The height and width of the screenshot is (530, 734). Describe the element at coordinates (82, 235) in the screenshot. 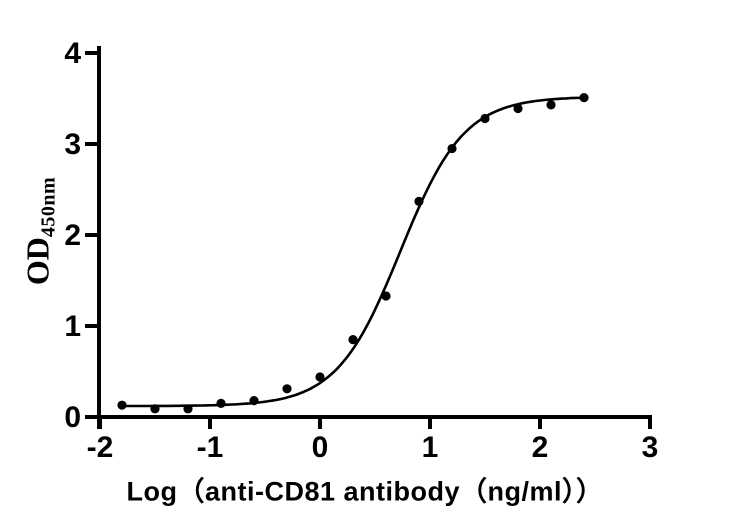

I see `y-axis: 0 1 2 3 4` at that location.